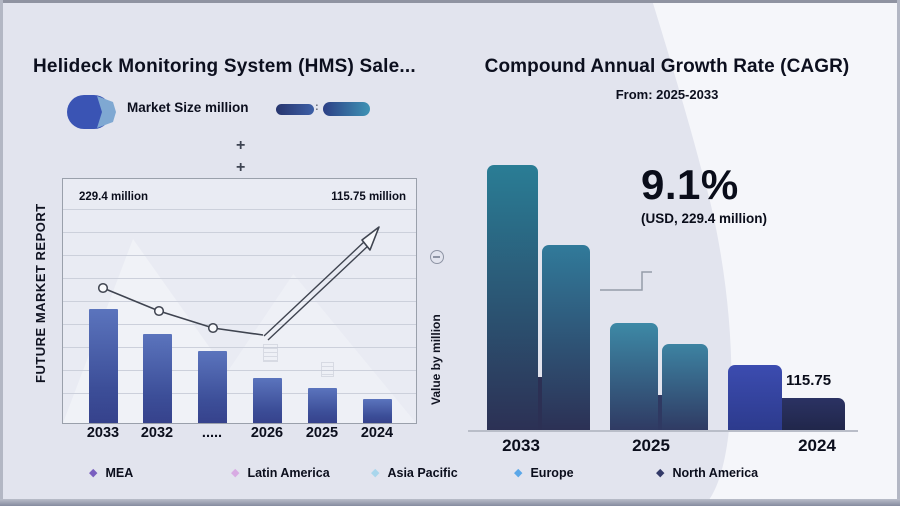  I want to click on cylinder-icon, so click(91, 112).